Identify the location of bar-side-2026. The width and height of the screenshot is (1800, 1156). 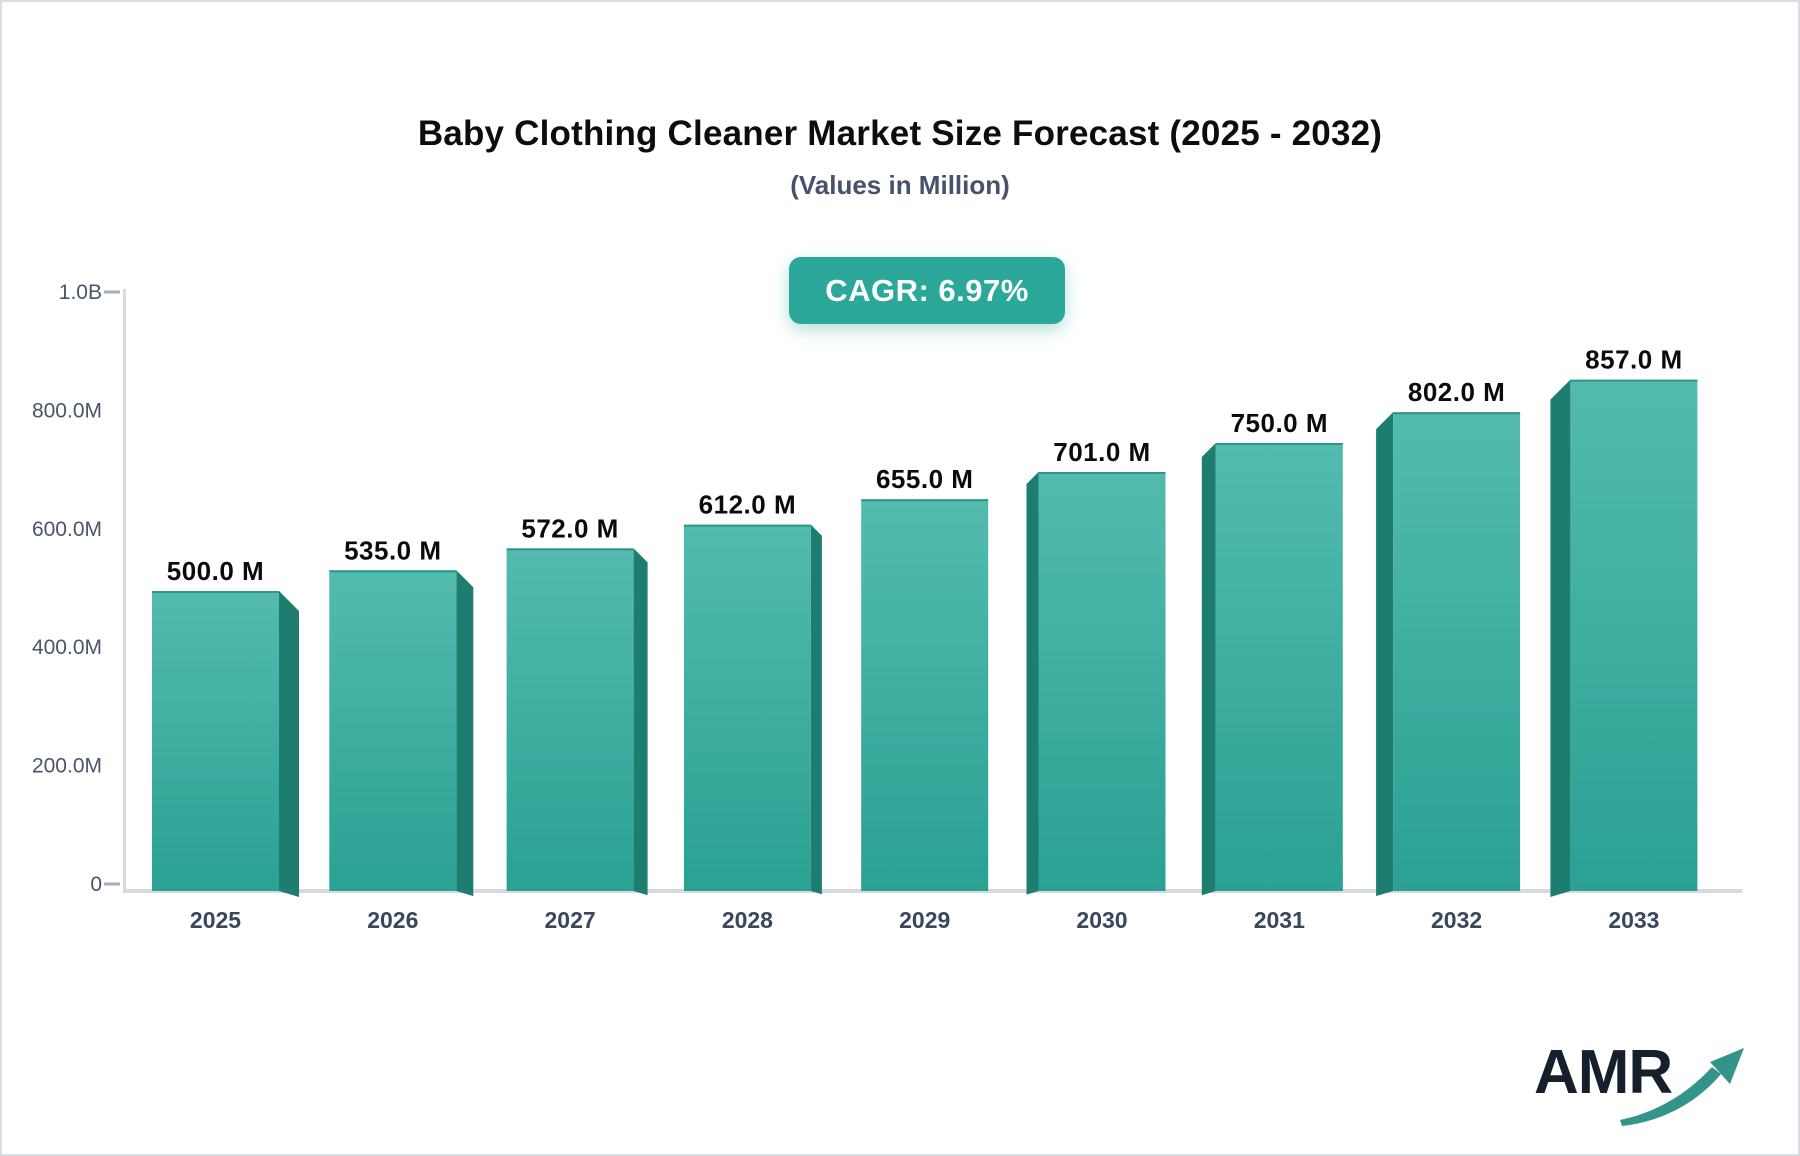
(465, 733).